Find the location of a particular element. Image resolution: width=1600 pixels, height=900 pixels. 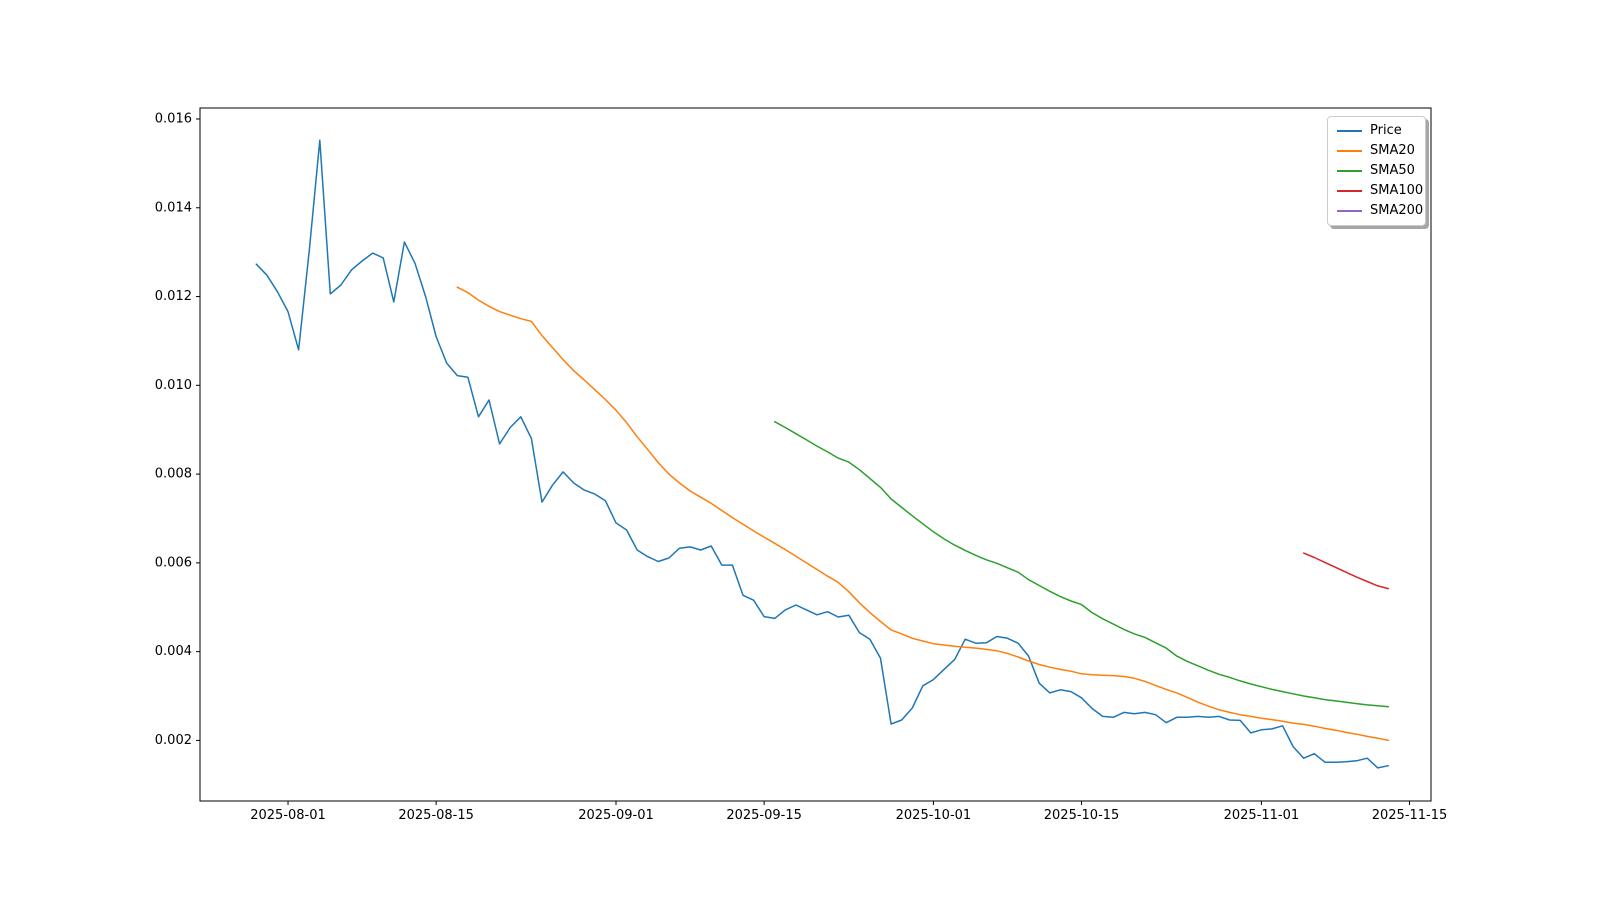

legend-label-price: Price is located at coordinates (1386, 130).